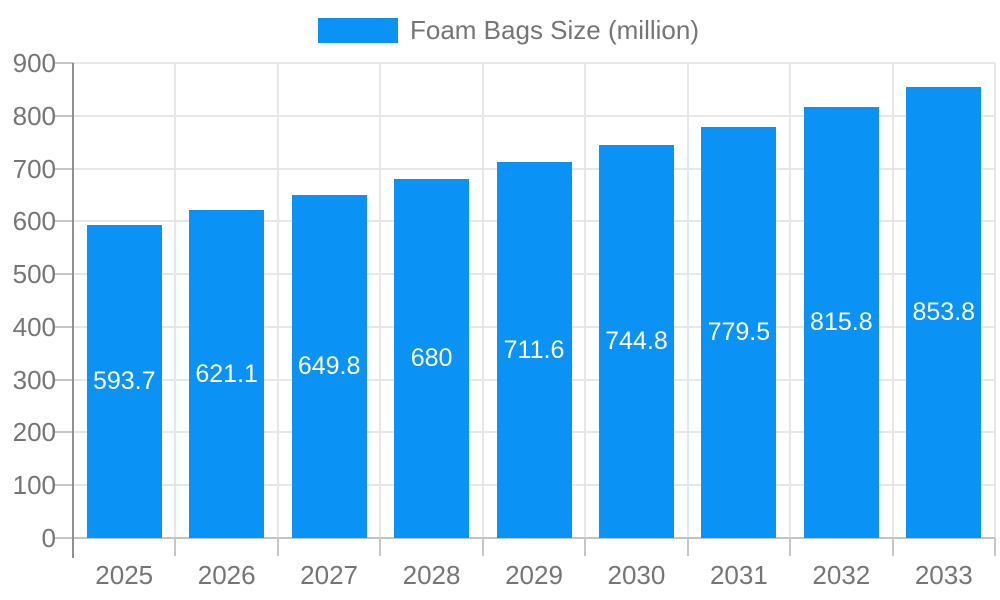 This screenshot has width=1000, height=600. Describe the element at coordinates (358, 30) in the screenshot. I see `legend-swatch` at that location.